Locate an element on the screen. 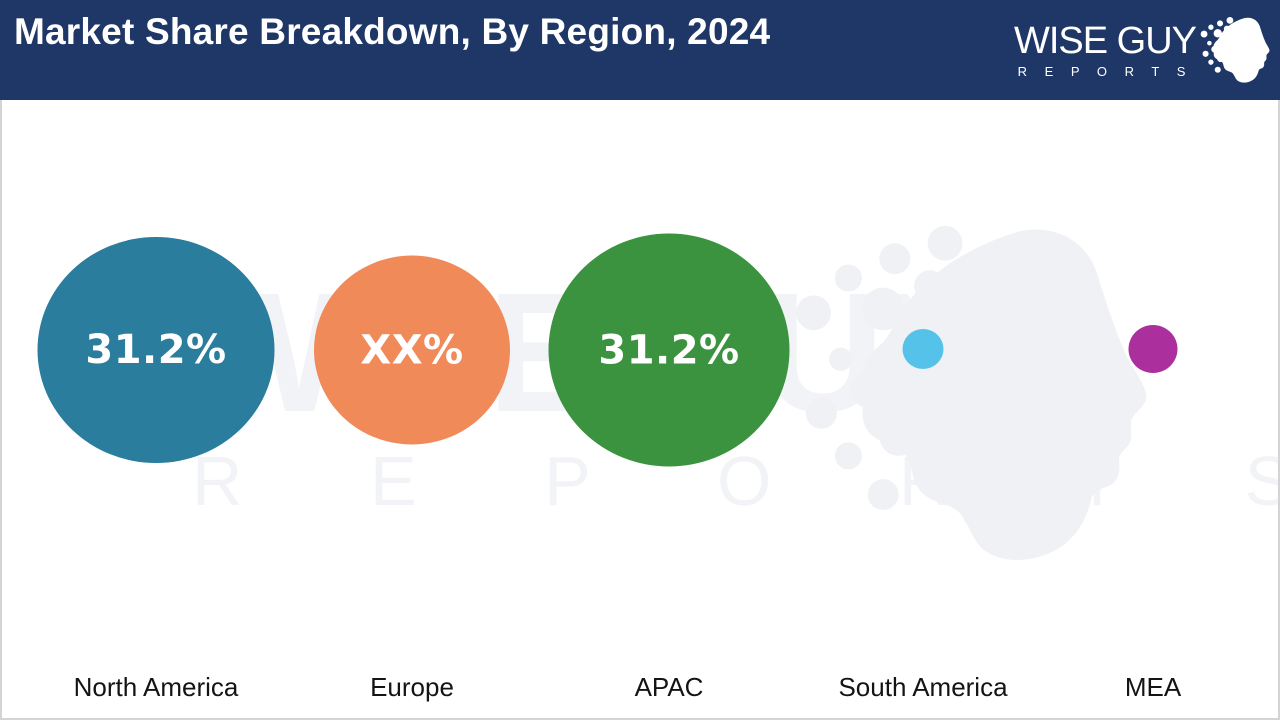  bubble-value-europe: XX% is located at coordinates (412, 350).